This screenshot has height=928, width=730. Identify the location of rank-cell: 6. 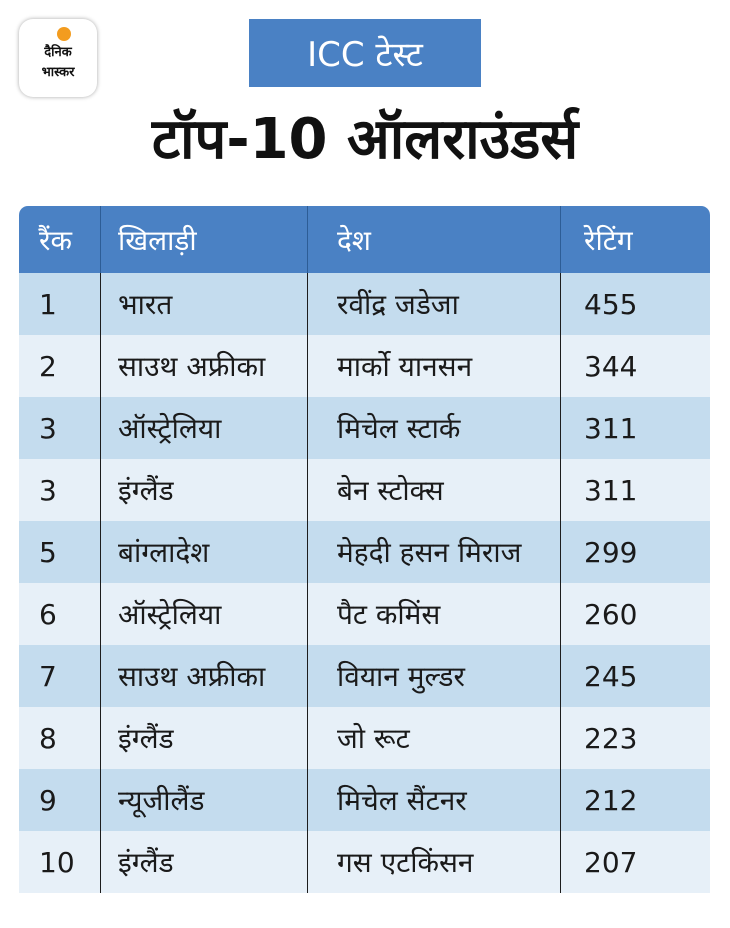
(60, 614).